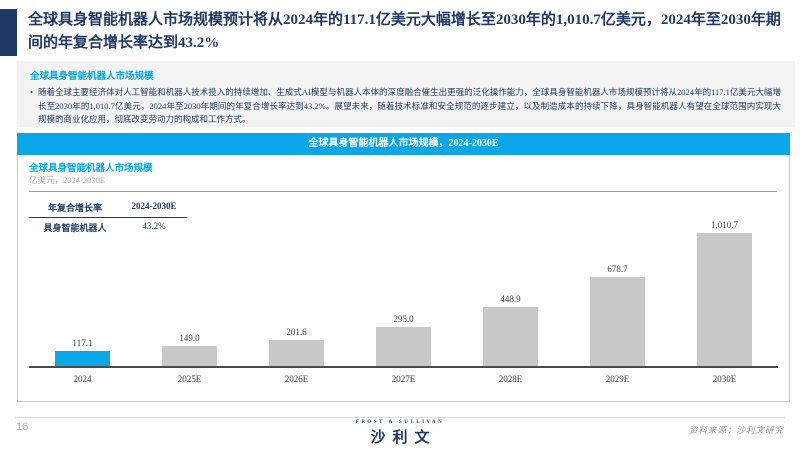 The height and width of the screenshot is (450, 800). I want to click on bar-value-label: 201.6, so click(296, 331).